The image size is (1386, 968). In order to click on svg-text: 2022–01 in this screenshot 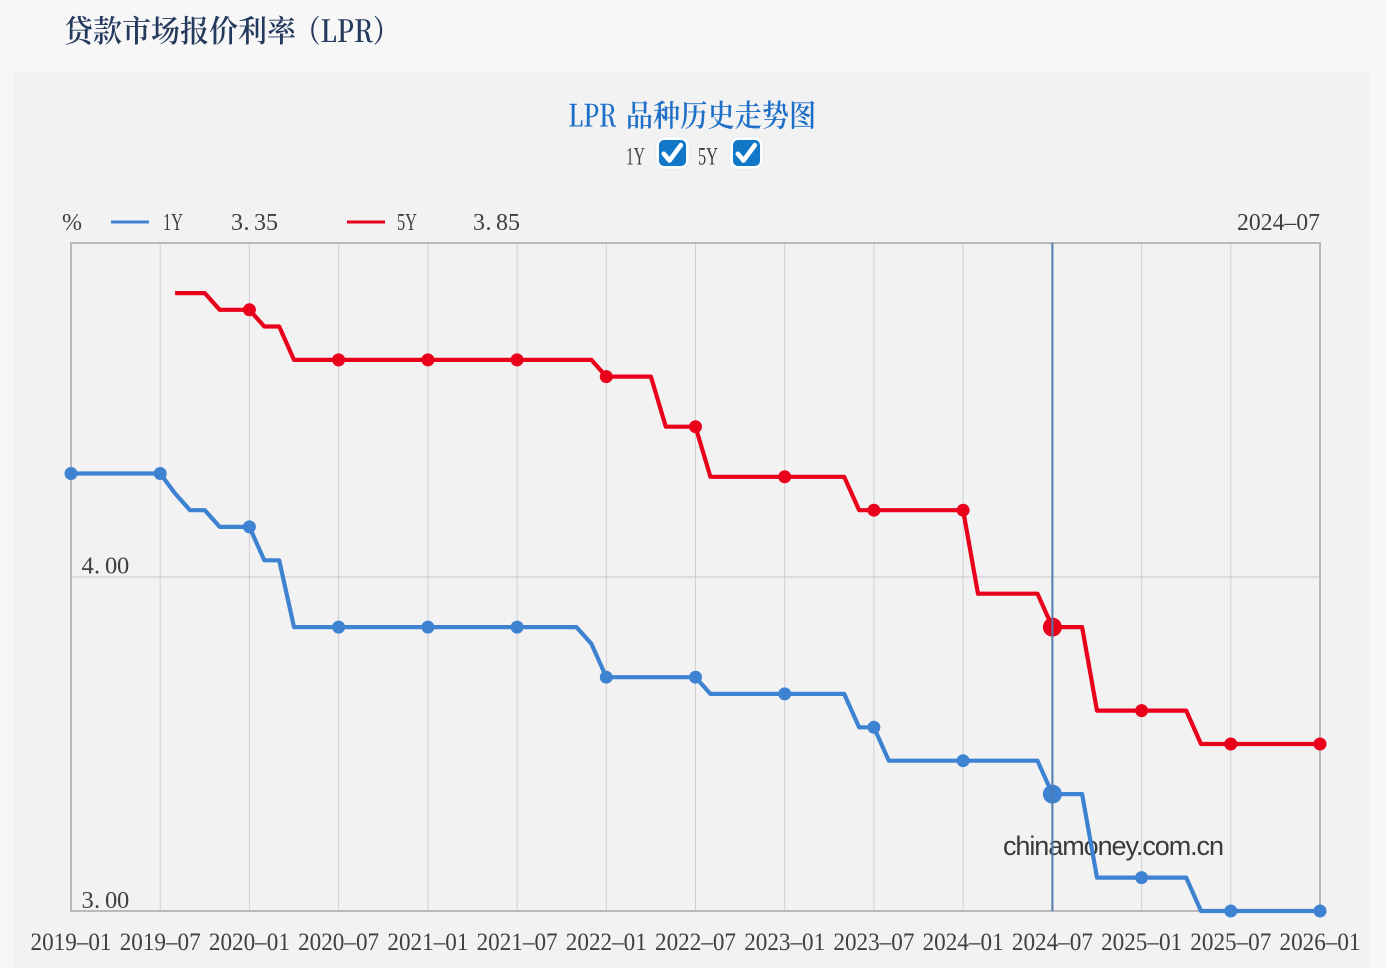, I will do `click(606, 941)`.